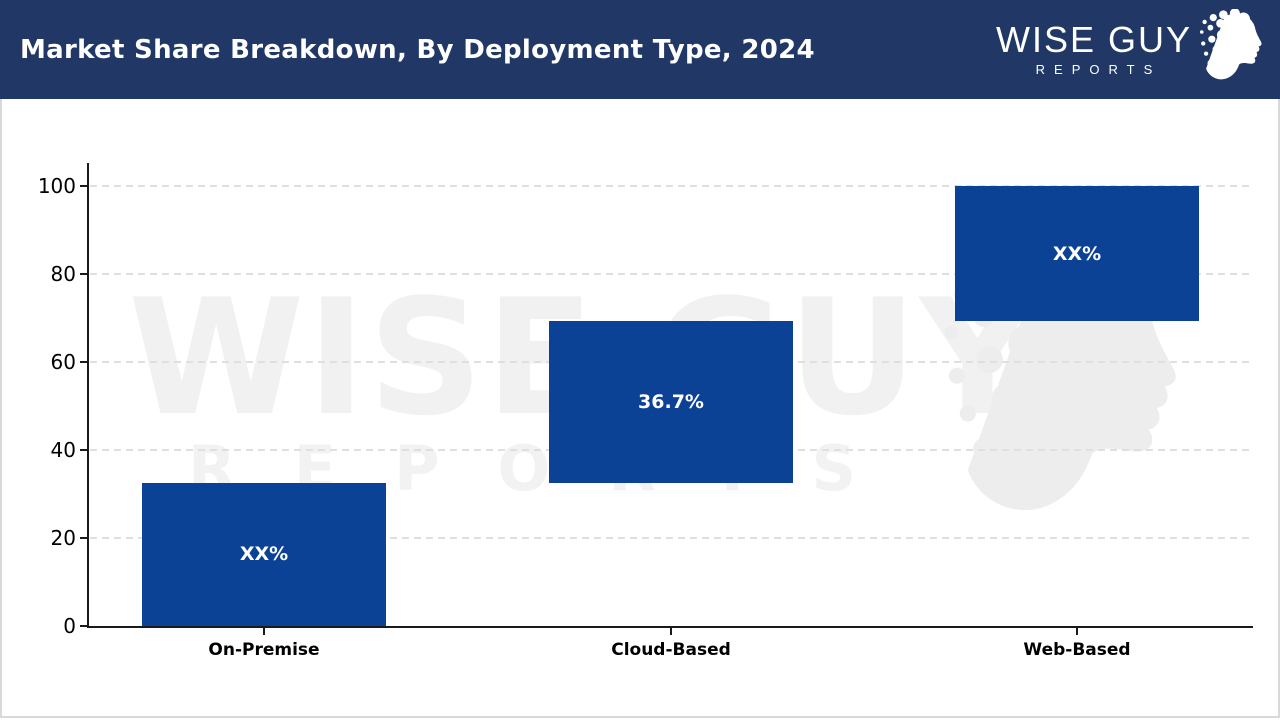  I want to click on y-tick-label: 80, so click(63, 274).